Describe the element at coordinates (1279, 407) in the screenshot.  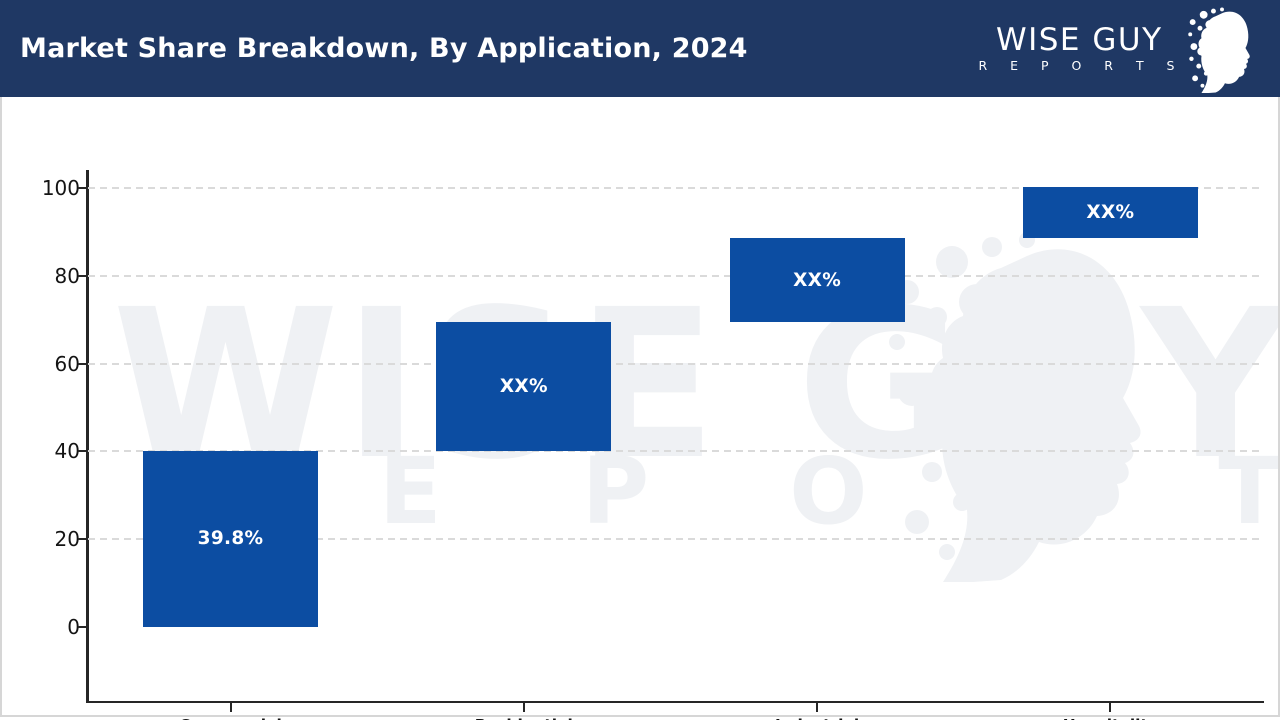
I see `frame-border-right` at that location.